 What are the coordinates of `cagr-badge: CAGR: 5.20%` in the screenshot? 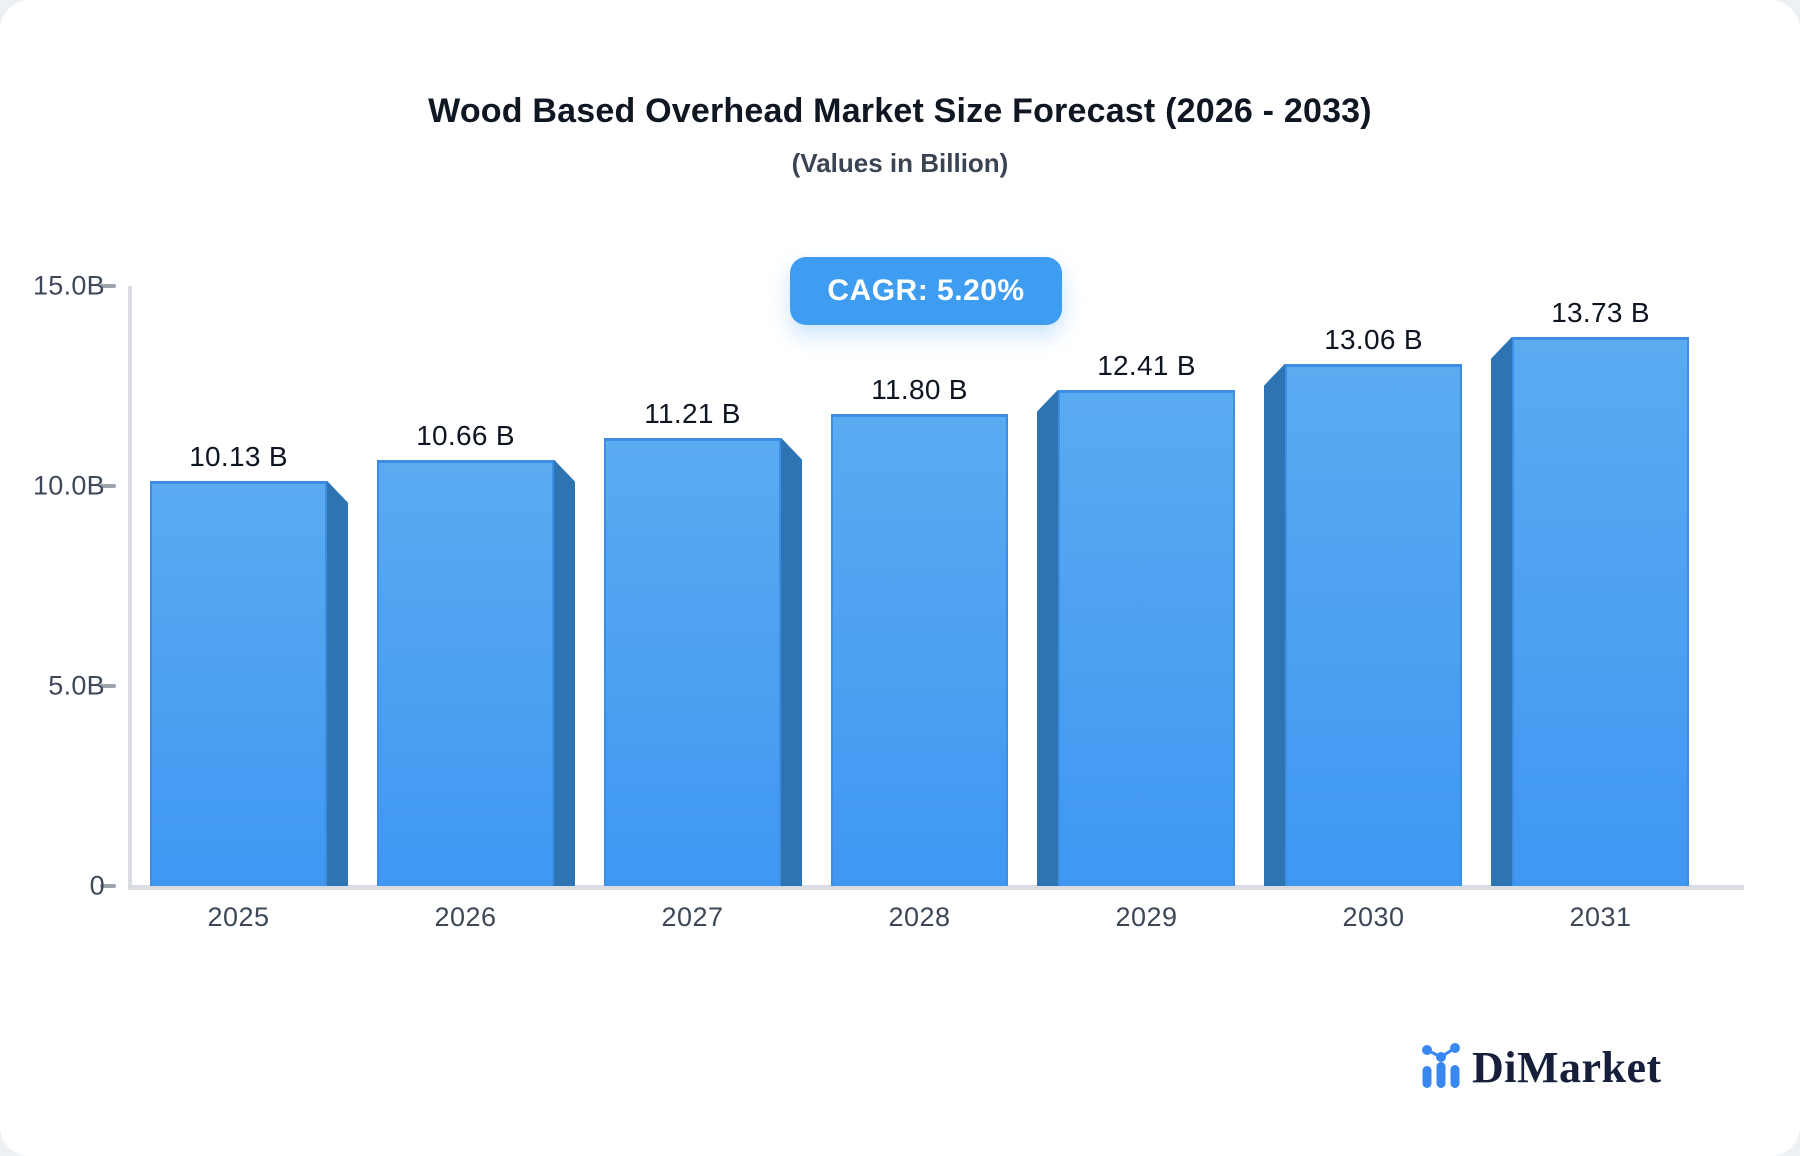 It's located at (926, 291).